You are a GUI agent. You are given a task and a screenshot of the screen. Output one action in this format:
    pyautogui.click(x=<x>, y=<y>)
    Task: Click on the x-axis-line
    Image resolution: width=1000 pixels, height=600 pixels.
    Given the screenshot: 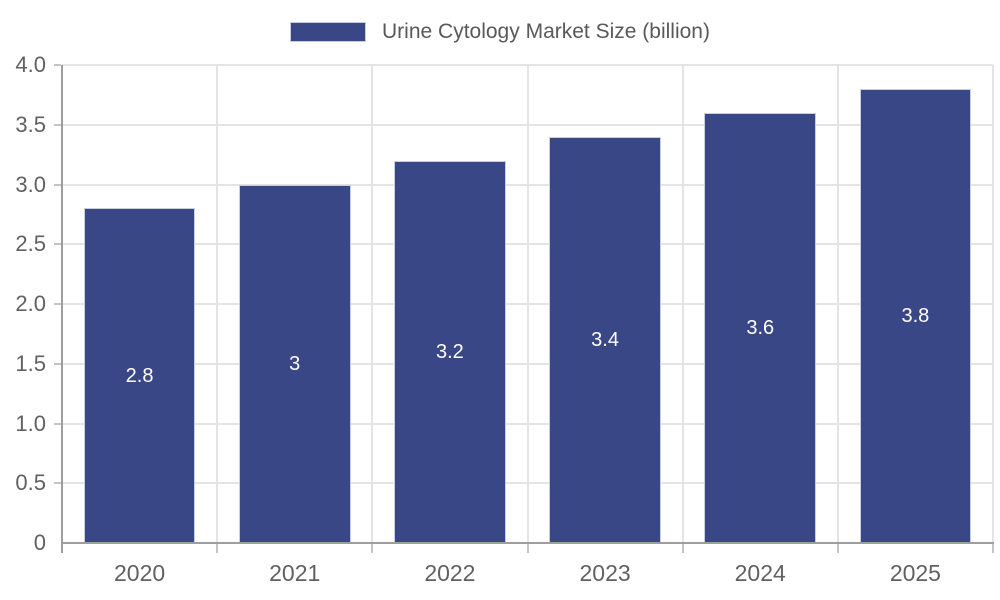 What is the action you would take?
    pyautogui.click(x=528, y=543)
    